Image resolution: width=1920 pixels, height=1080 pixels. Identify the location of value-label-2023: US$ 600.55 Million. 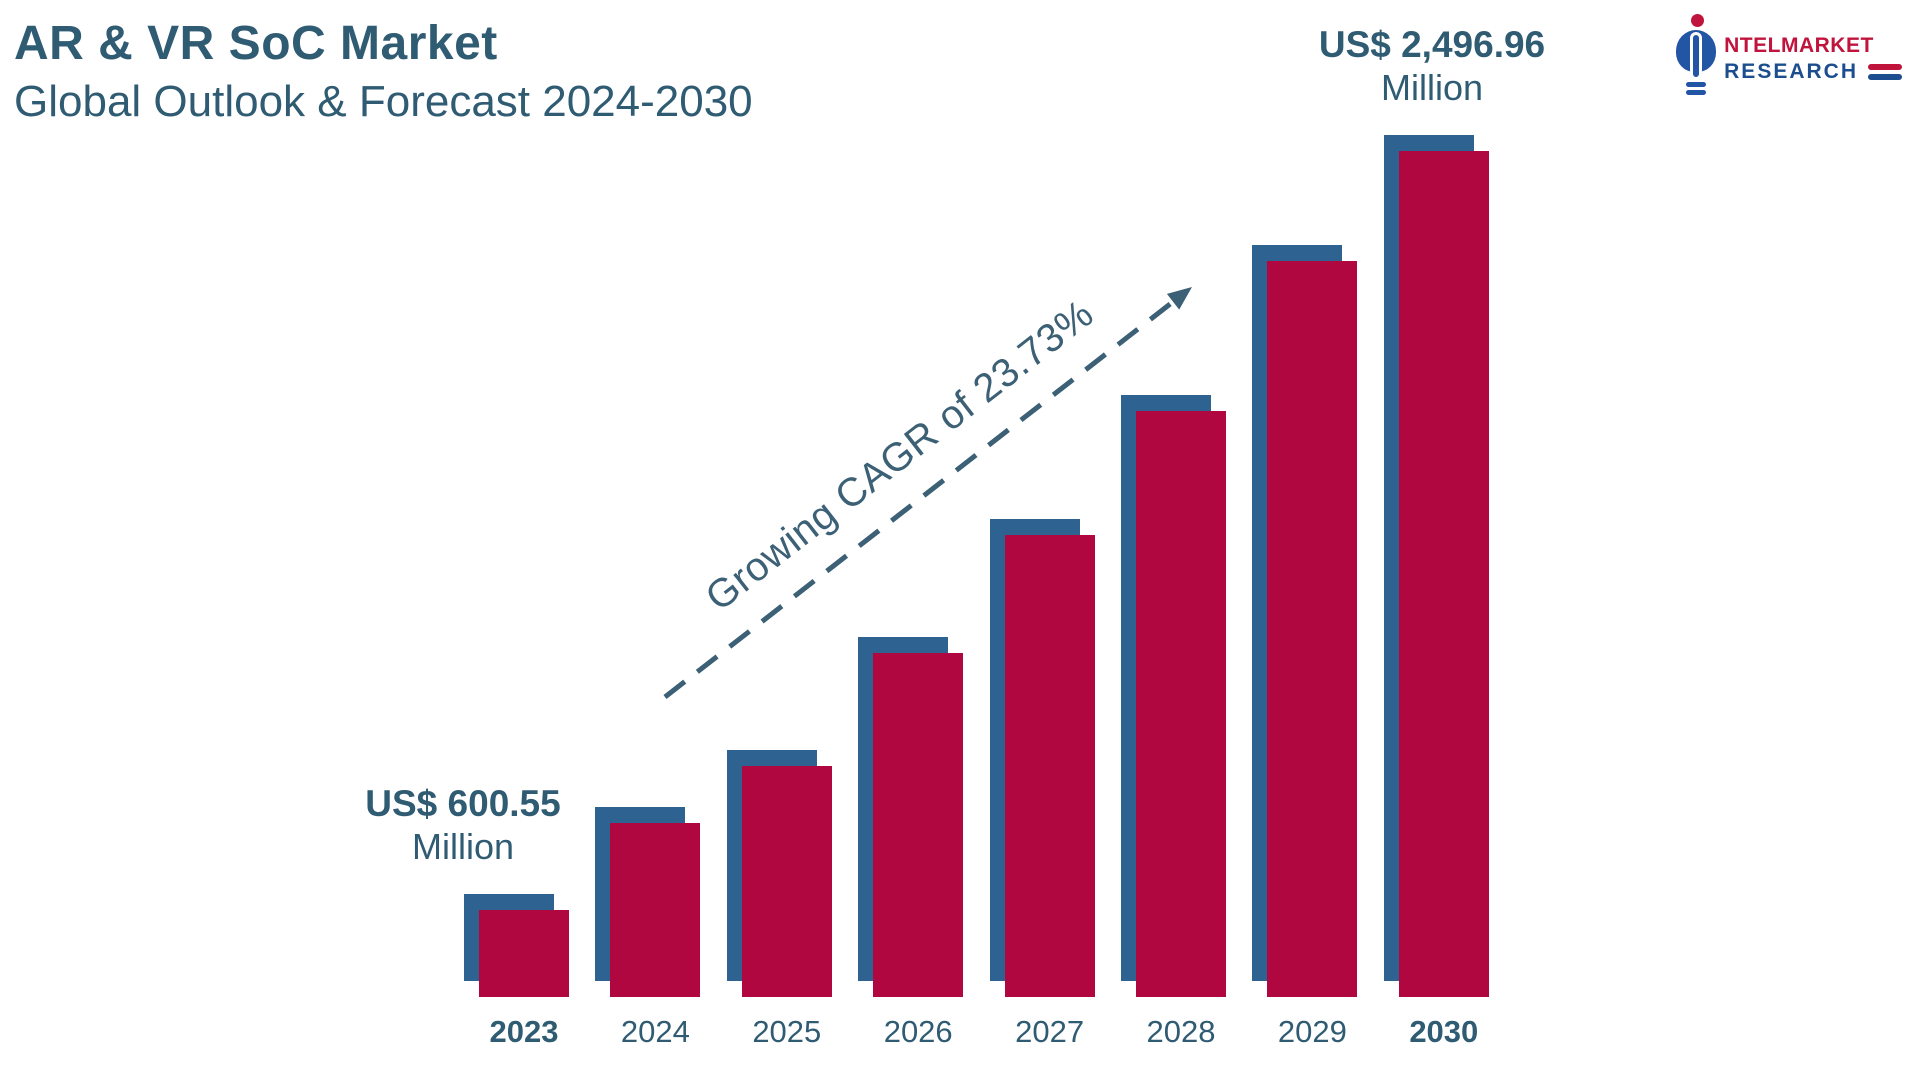
(463, 826).